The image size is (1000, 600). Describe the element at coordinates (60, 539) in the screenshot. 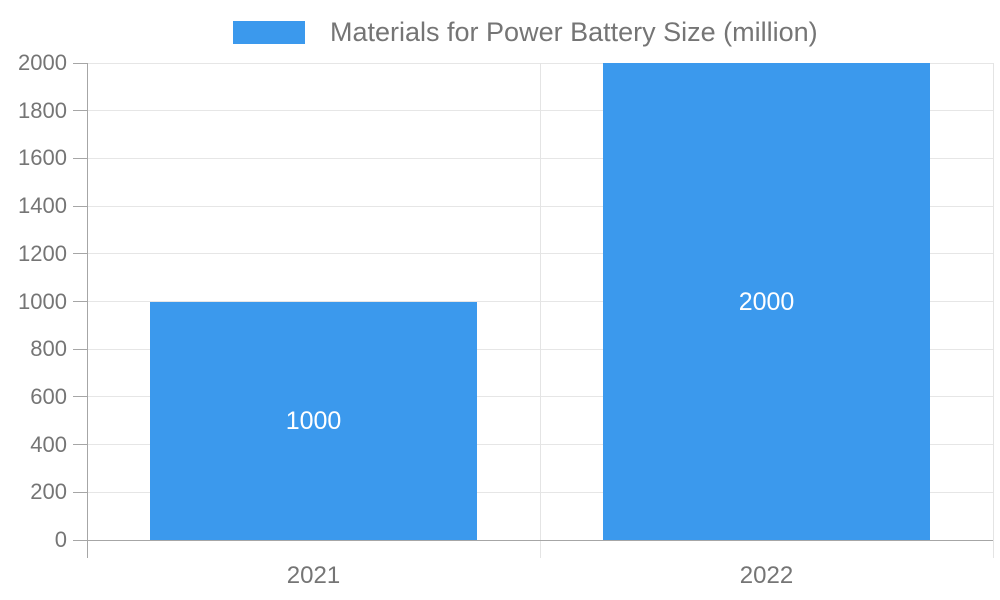

I see `y-tick-label: 0` at that location.